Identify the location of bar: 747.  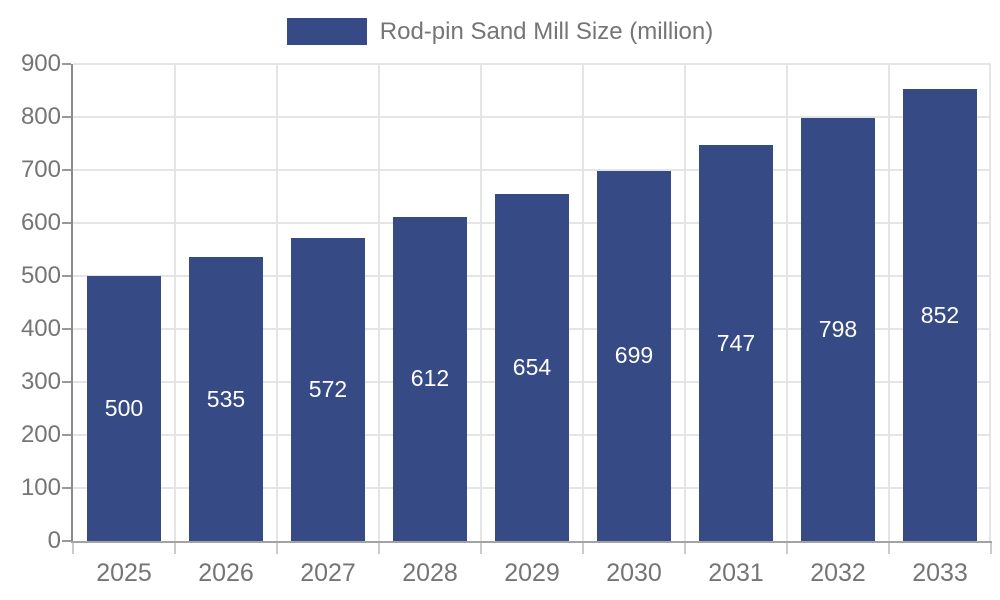
(736, 343).